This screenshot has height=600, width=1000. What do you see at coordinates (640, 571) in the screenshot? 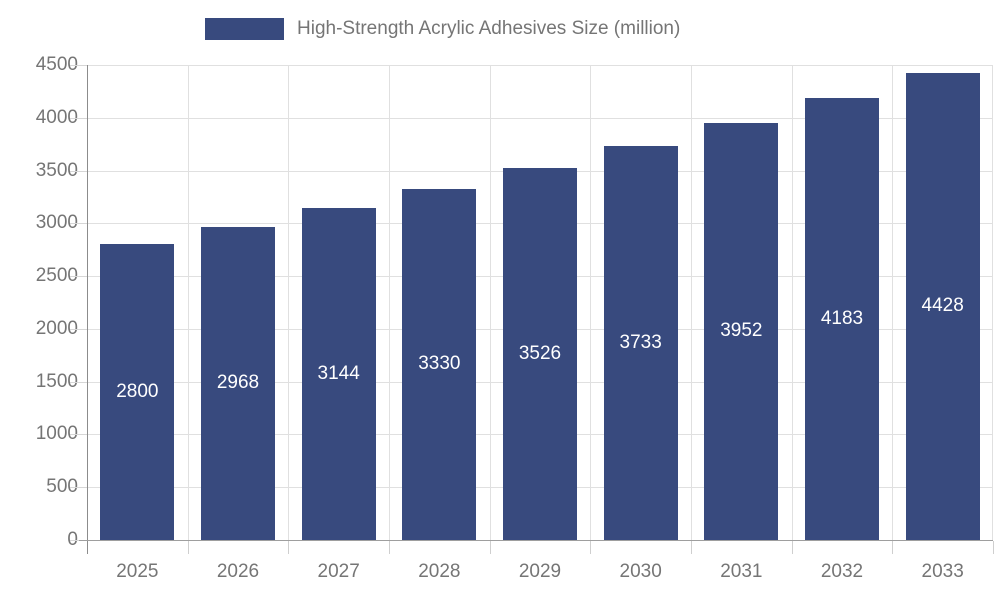
I see `x-axis-label: 2030` at bounding box center [640, 571].